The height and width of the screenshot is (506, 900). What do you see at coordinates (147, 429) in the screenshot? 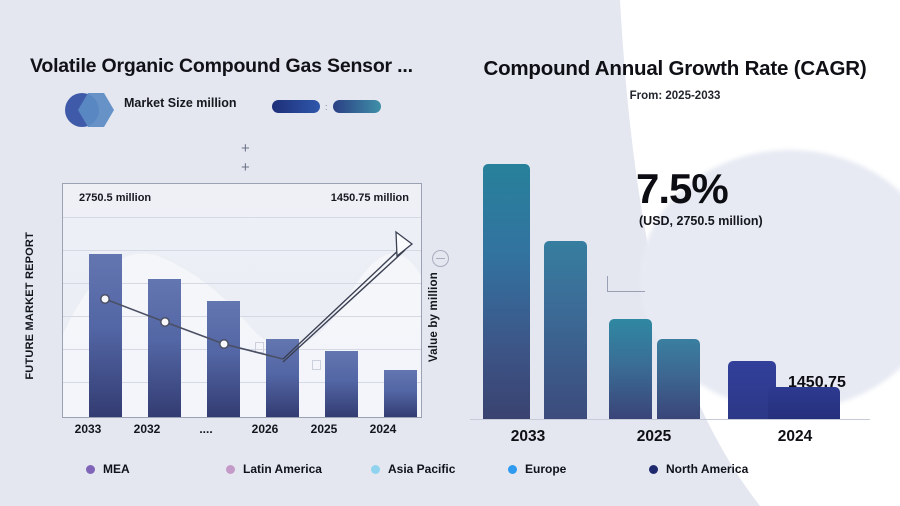
I see `xtick-2032: 2032` at bounding box center [147, 429].